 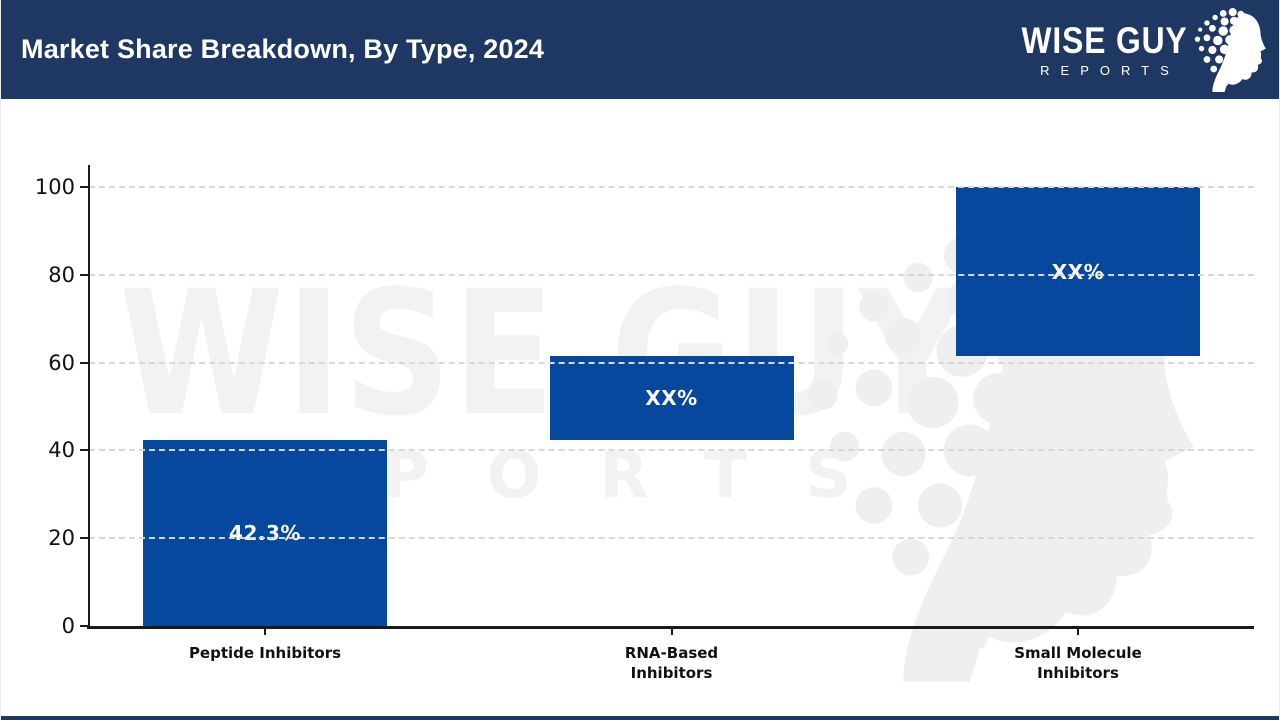 I want to click on x-axis-line, so click(x=670, y=627).